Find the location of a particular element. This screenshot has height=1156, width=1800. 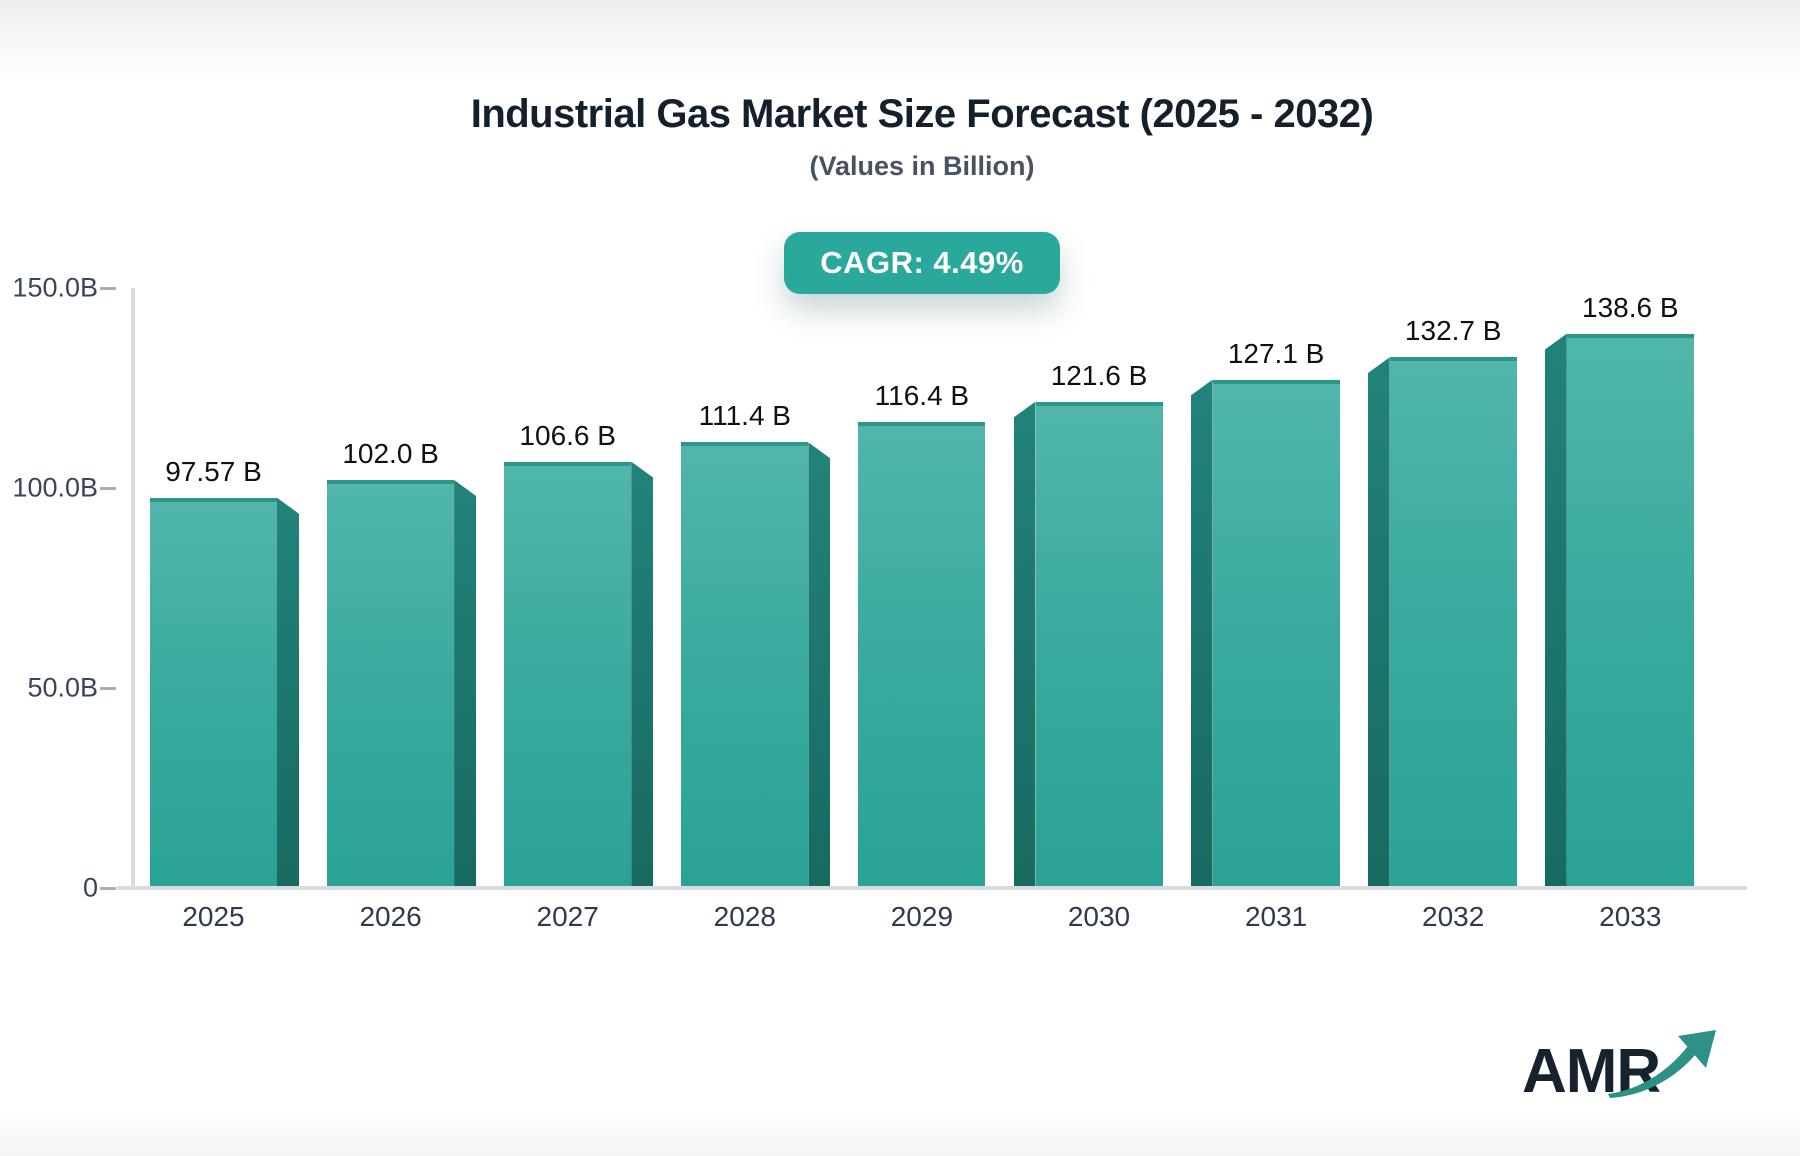

bar-2028 is located at coordinates (756, 664).